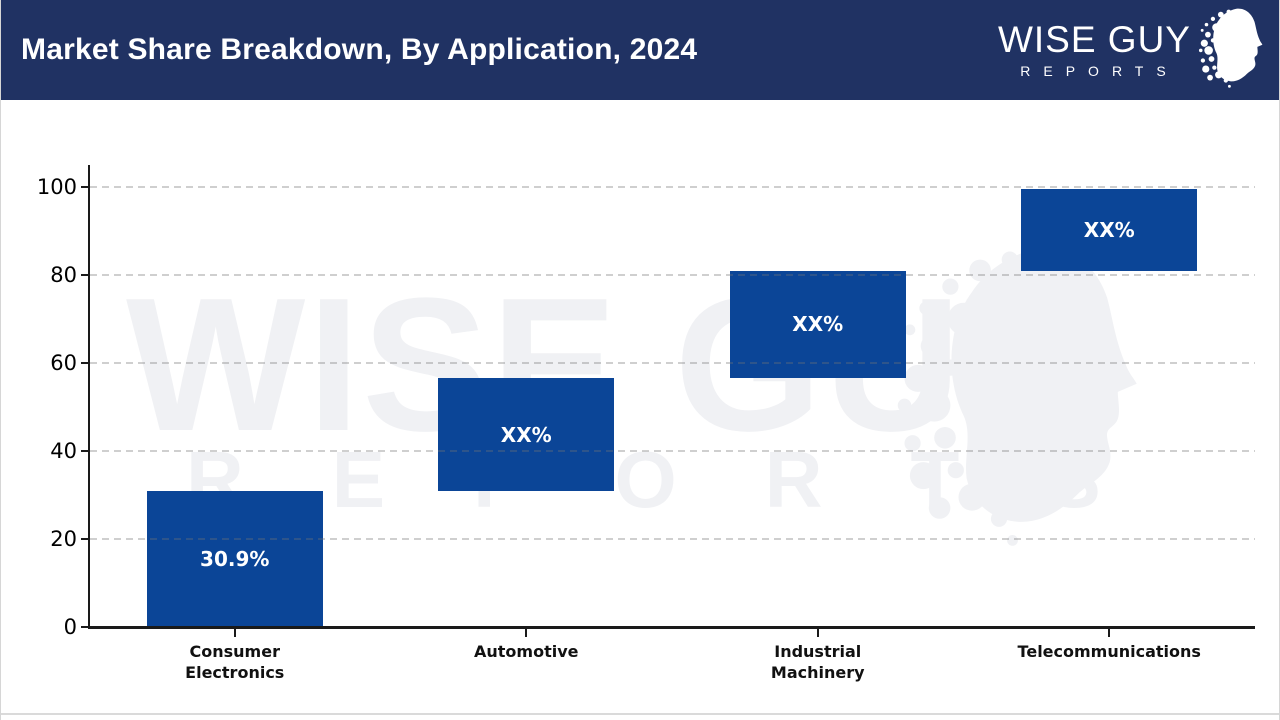 This screenshot has height=720, width=1280. I want to click on y-tick-label: 0, so click(70, 627).